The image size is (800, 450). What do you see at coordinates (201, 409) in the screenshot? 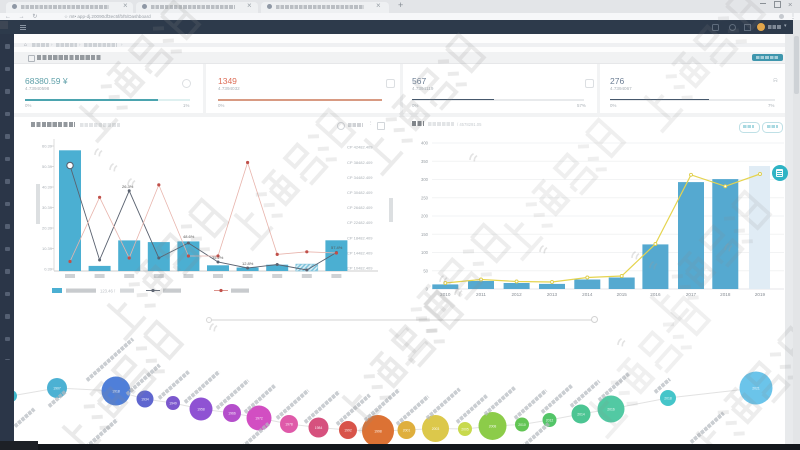
I see `svg-text: 1958` at bounding box center [201, 409].